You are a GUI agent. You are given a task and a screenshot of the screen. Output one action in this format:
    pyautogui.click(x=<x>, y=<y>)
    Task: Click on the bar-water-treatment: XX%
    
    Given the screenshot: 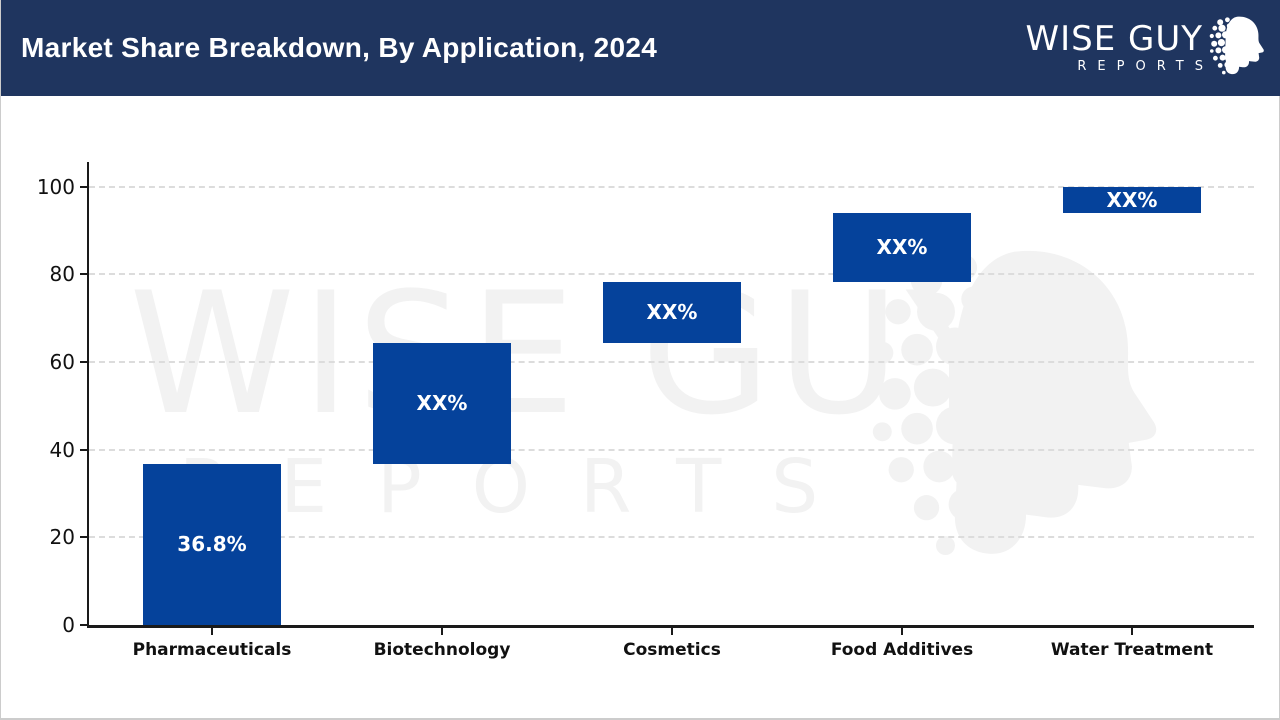 What is the action you would take?
    pyautogui.click(x=1132, y=200)
    